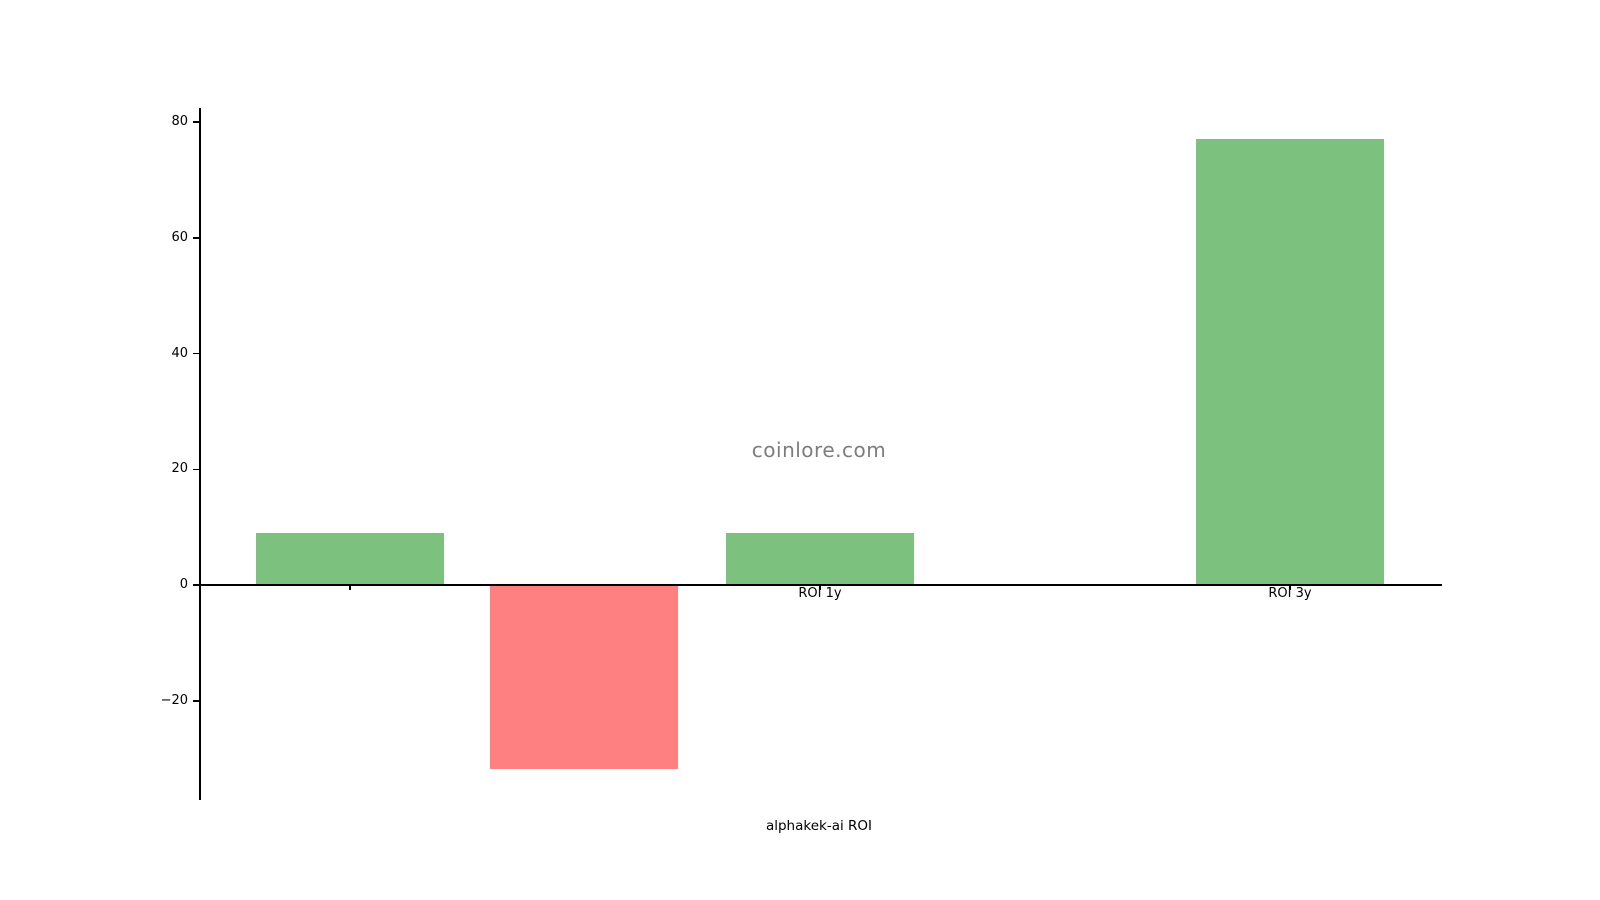 Image resolution: width=1600 pixels, height=900 pixels. What do you see at coordinates (820, 593) in the screenshot?
I see `x-tick-label: ROI 1y` at bounding box center [820, 593].